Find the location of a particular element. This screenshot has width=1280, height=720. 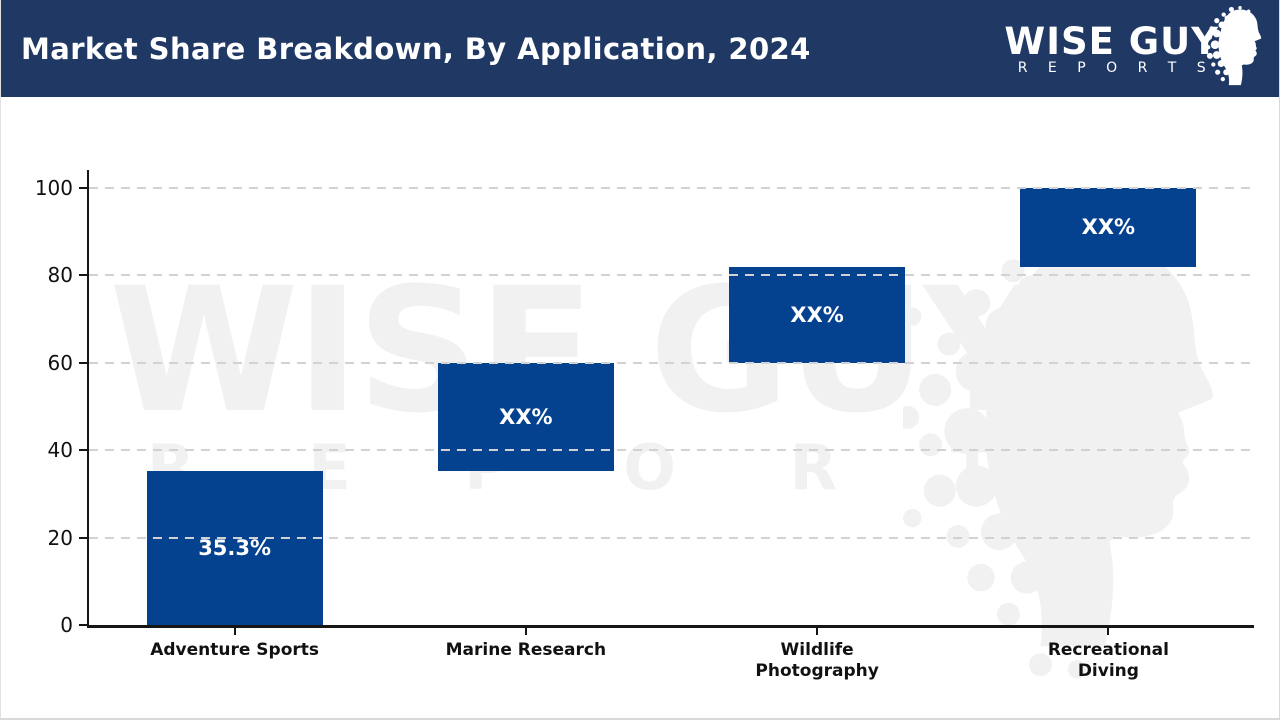

wiseguy-logo: WISE GUY R E P O R T S is located at coordinates (1134, 49).